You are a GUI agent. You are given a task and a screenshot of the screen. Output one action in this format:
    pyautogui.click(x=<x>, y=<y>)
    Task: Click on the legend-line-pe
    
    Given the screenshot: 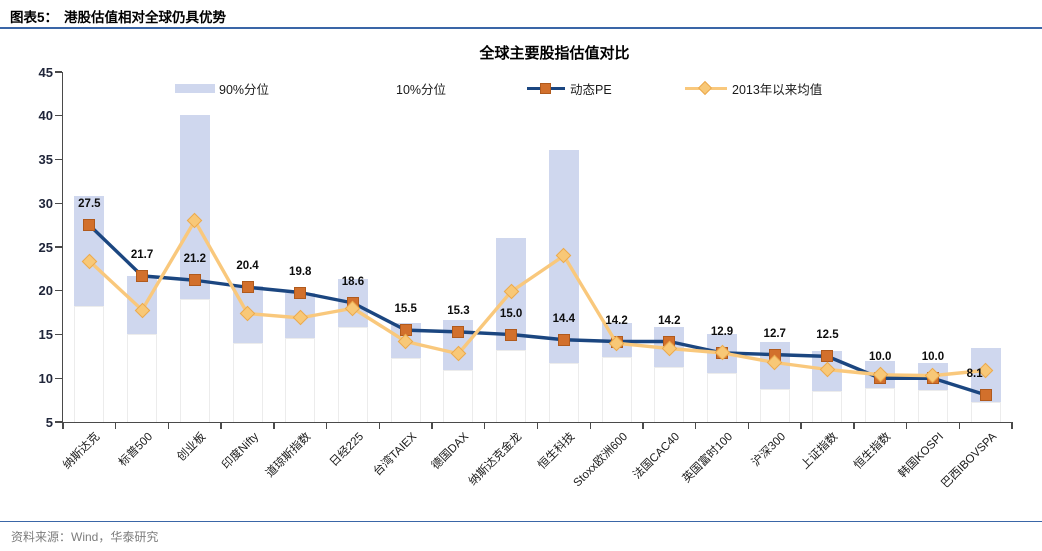 What is the action you would take?
    pyautogui.click(x=546, y=88)
    